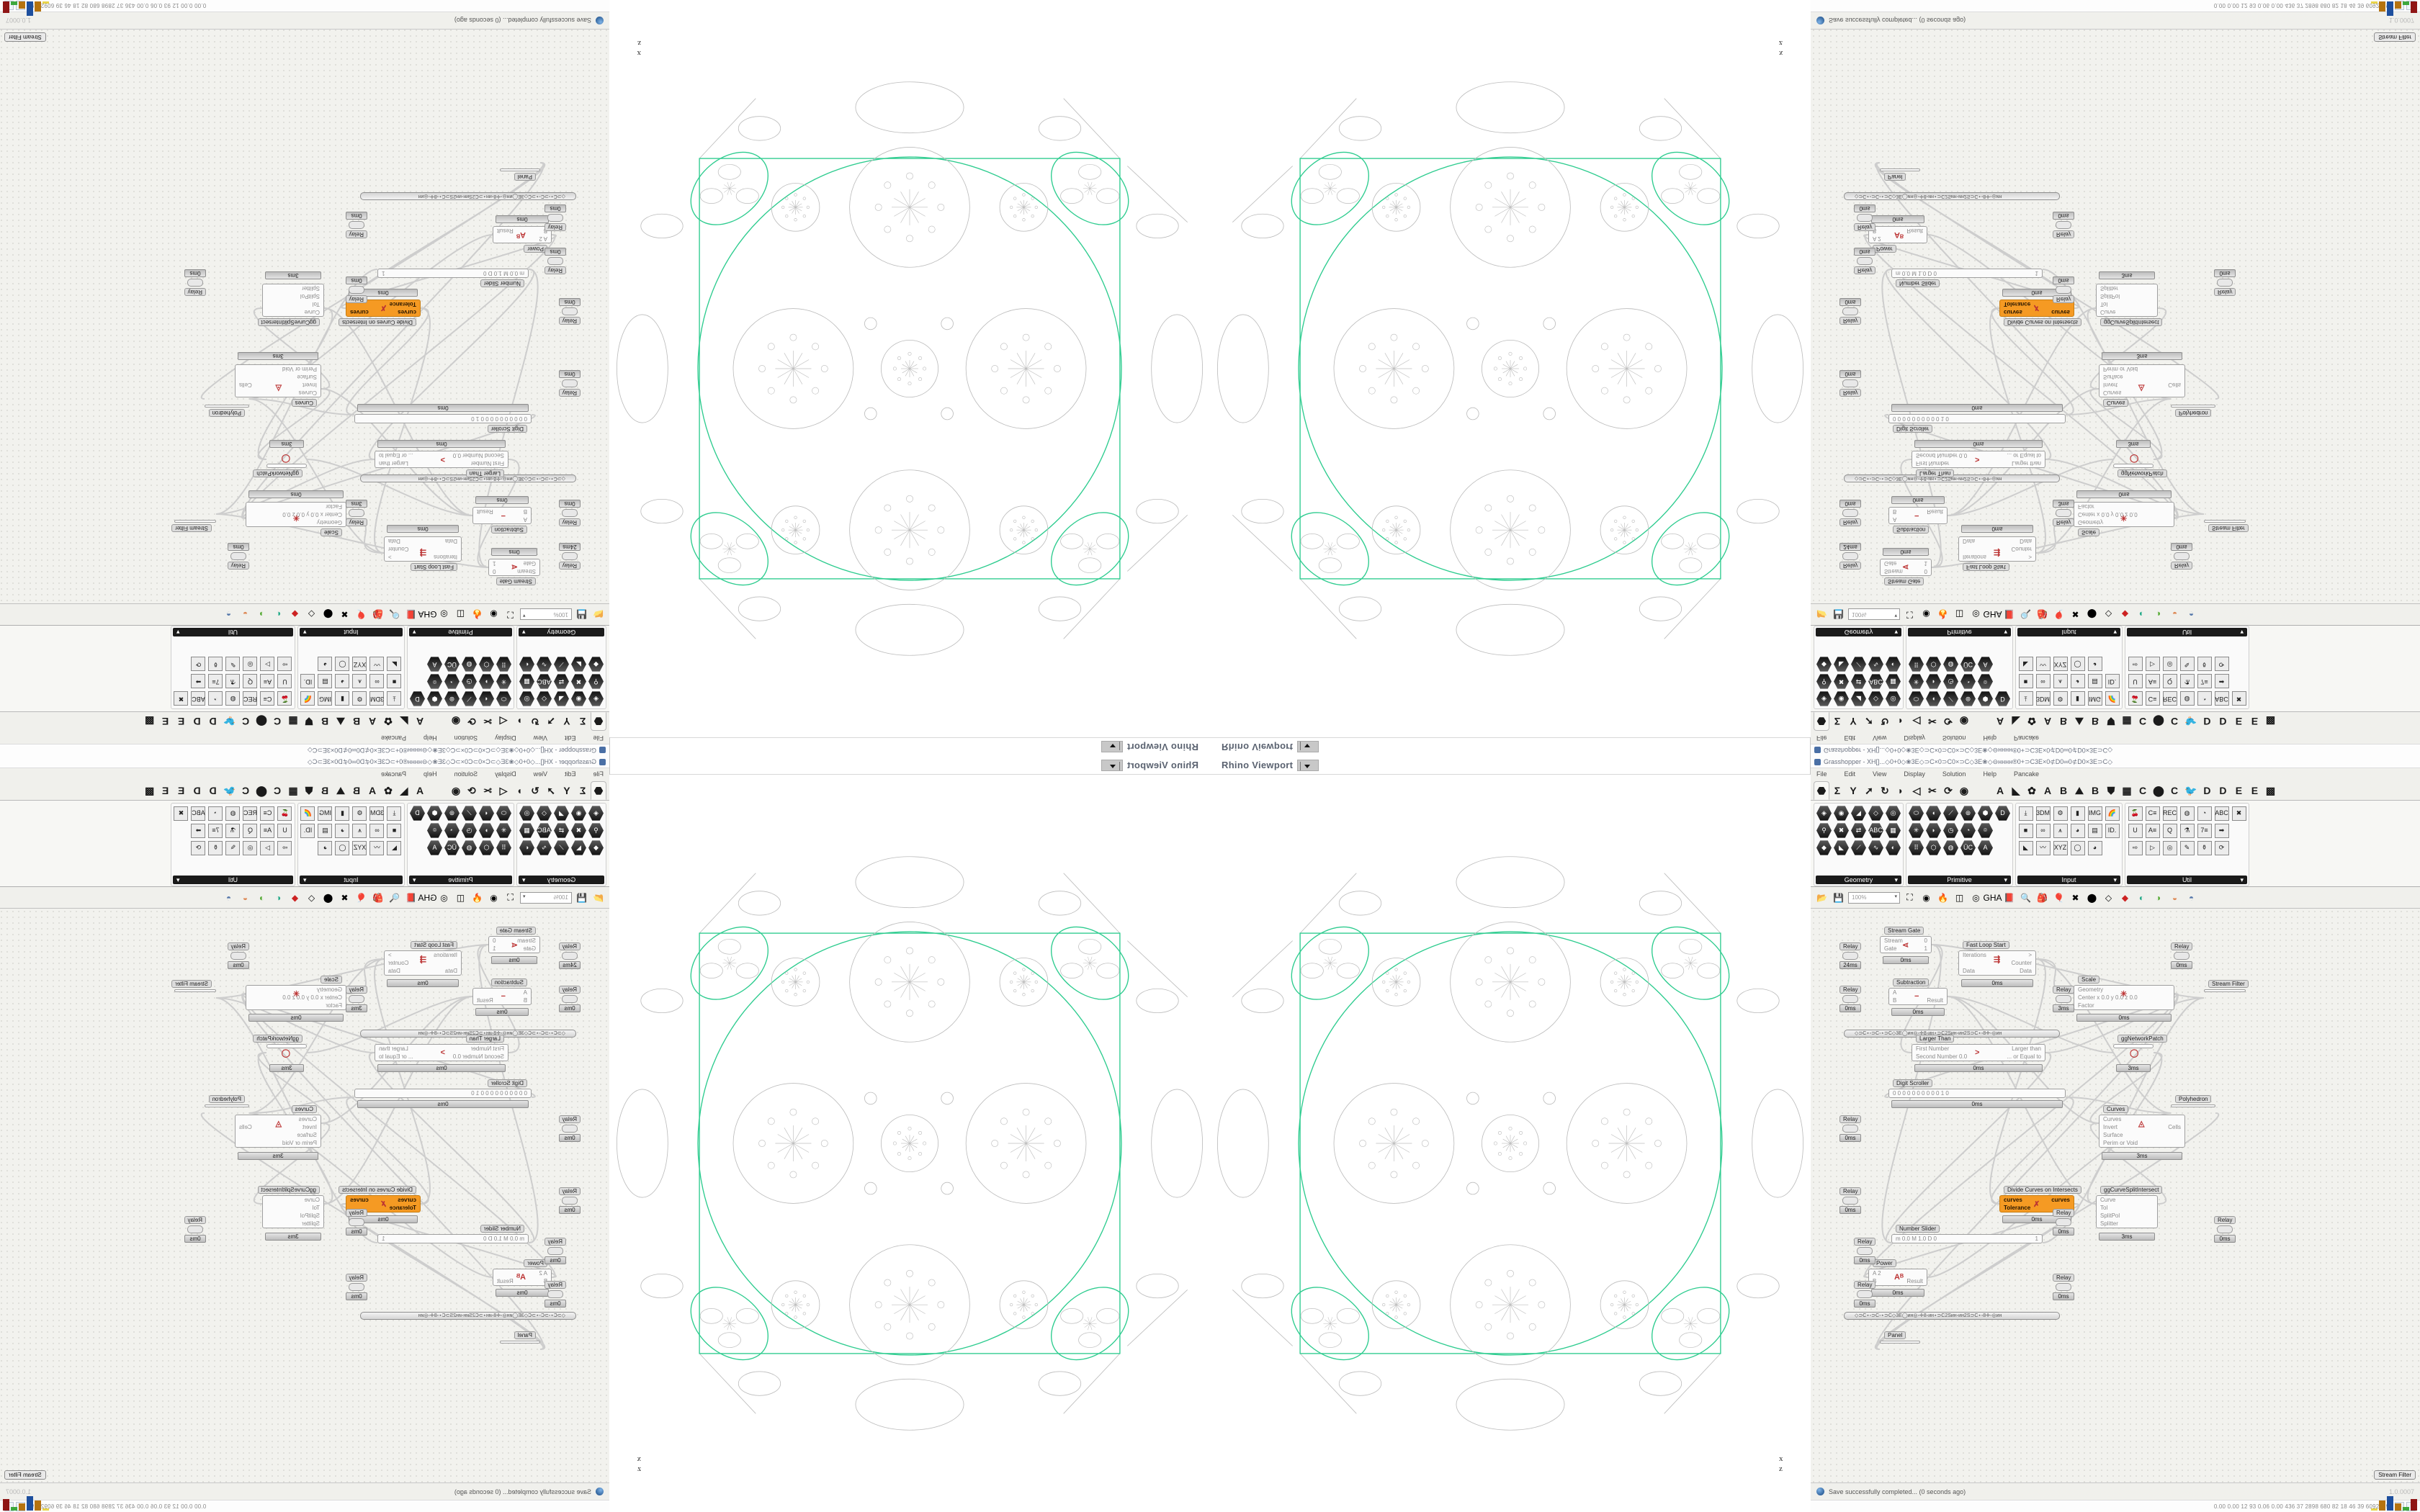  What do you see at coordinates (535, 721) in the screenshot?
I see `curve-tab: ↻` at bounding box center [535, 721].